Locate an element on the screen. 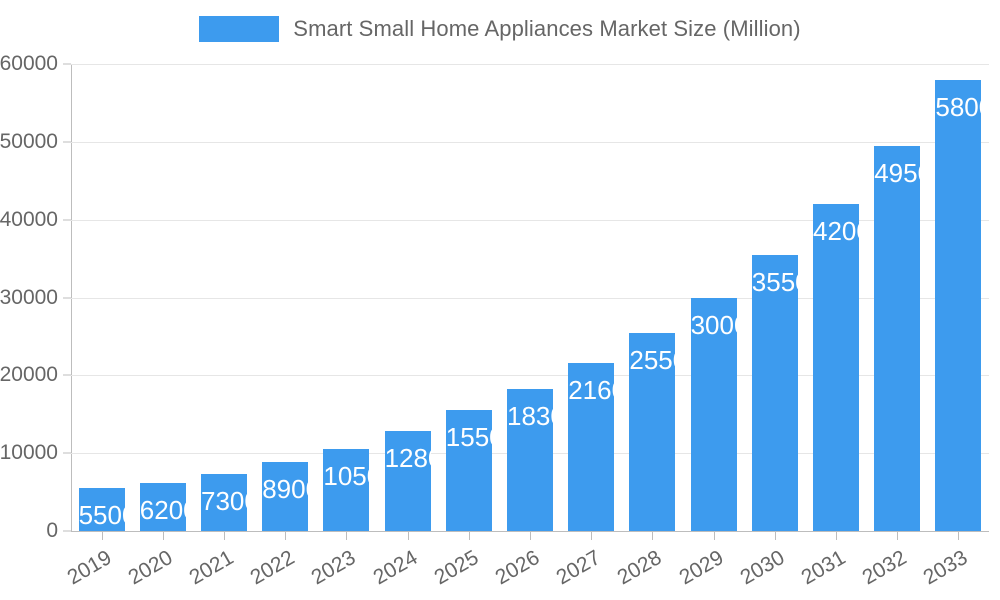 Image resolution: width=1000 pixels, height=600 pixels. bar-group: 42000 is located at coordinates (835, 297).